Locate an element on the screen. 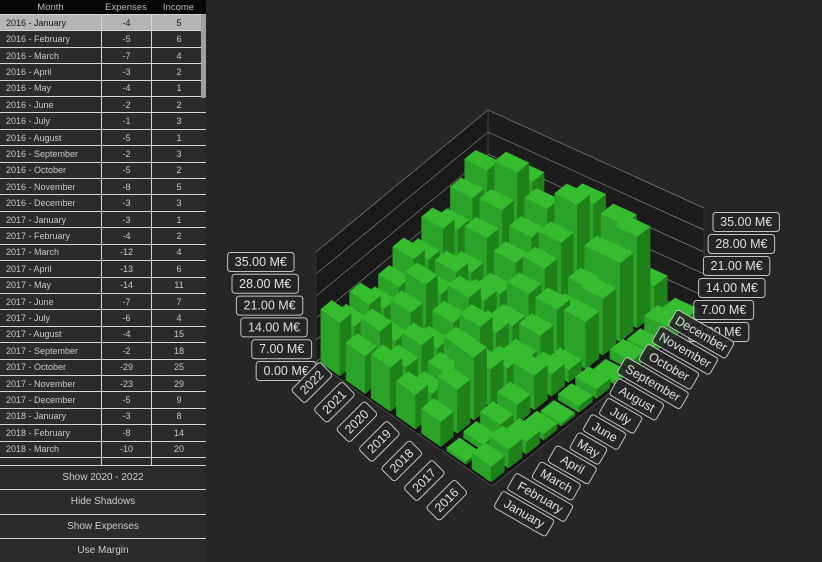  cell-month: 2017 - October is located at coordinates (36, 367).